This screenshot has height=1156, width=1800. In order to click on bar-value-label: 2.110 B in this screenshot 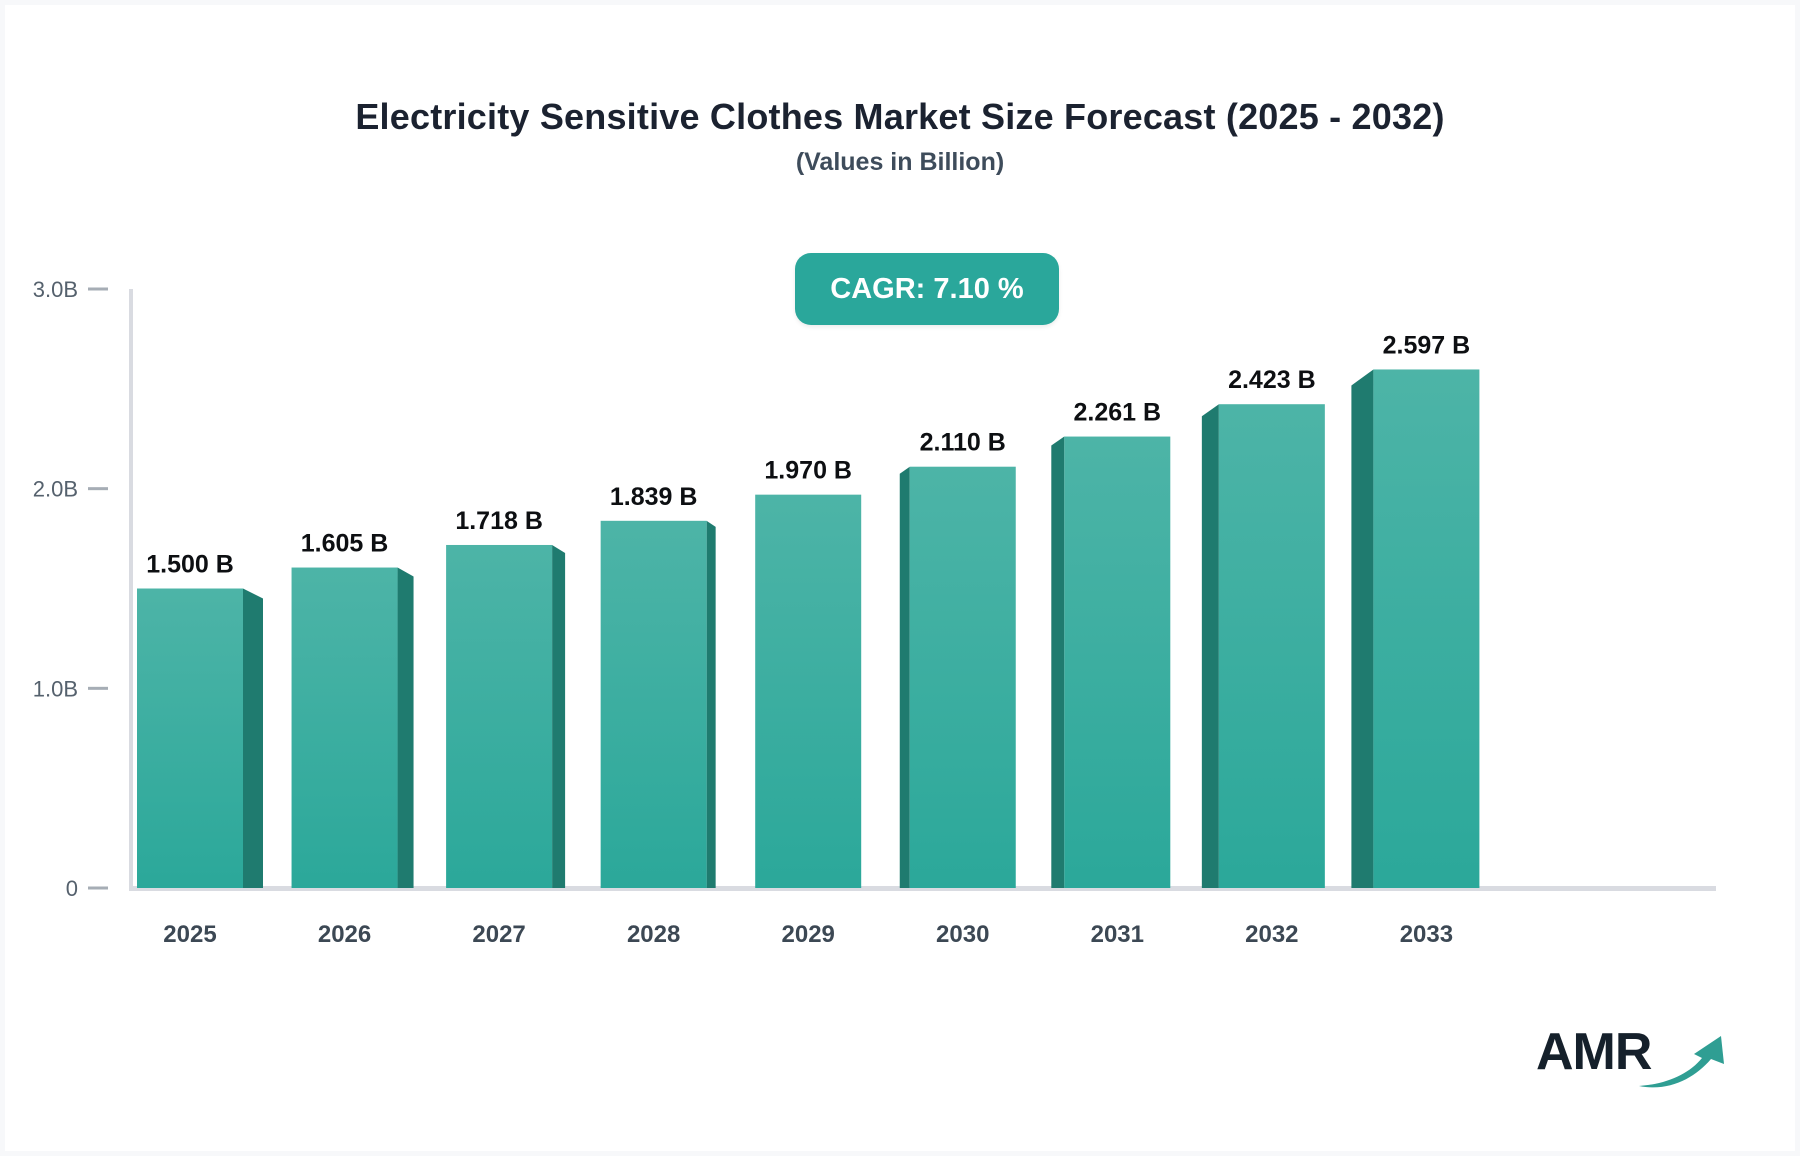, I will do `click(963, 443)`.